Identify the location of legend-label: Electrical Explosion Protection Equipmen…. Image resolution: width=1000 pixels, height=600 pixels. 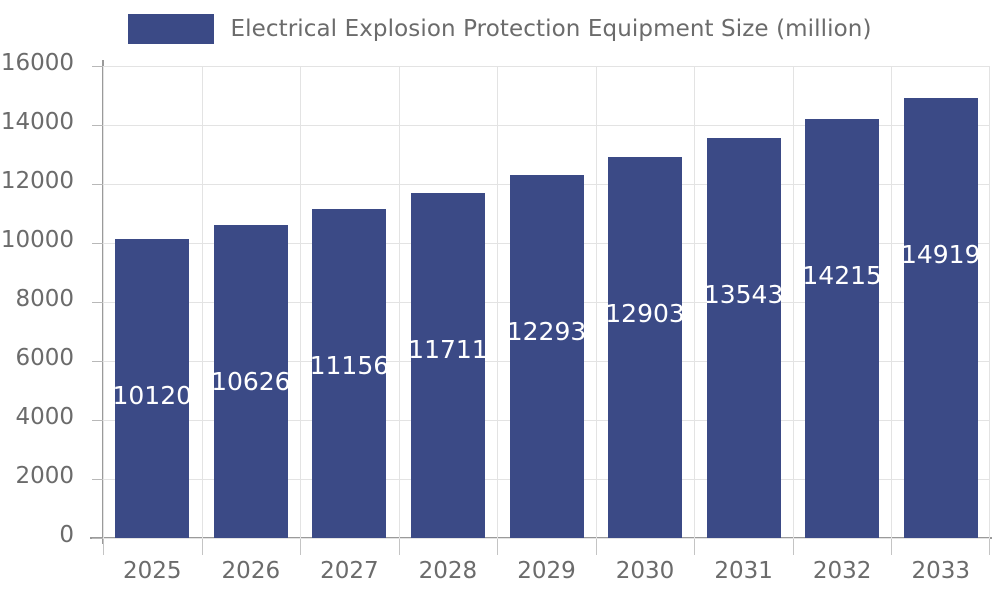
(551, 29).